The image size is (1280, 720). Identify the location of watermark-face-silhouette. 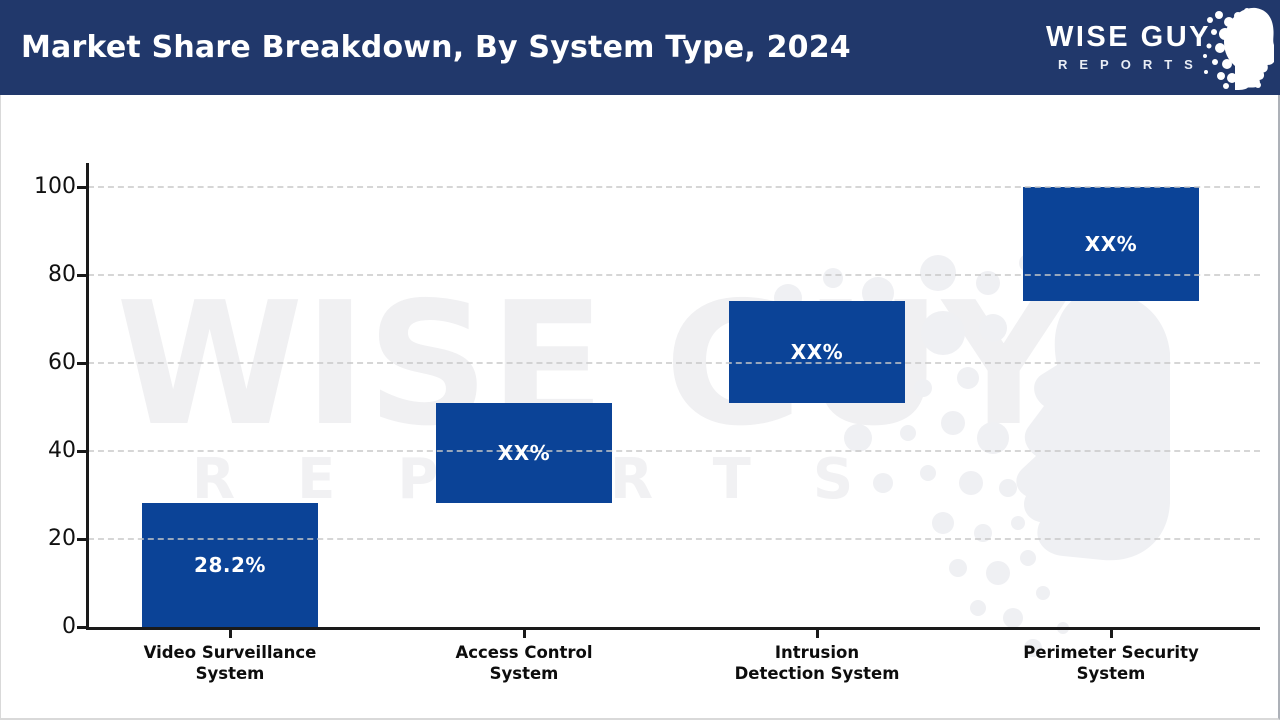
(1093, 426).